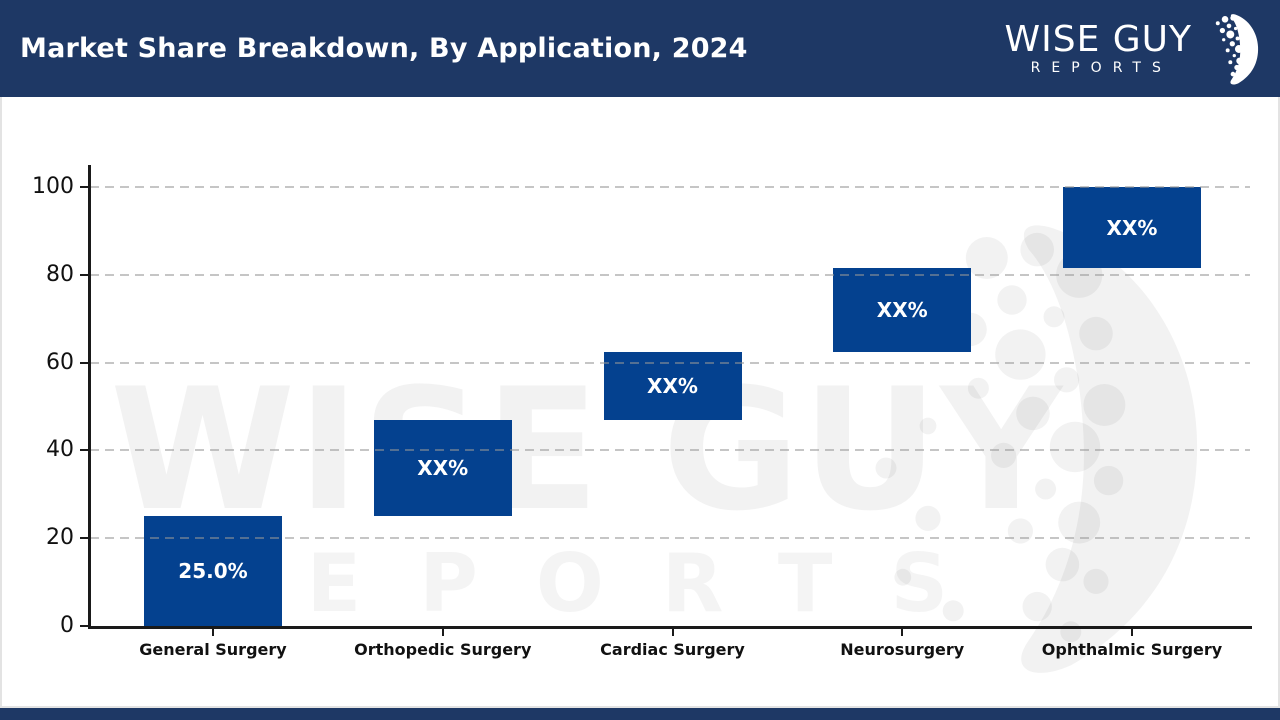  Describe the element at coordinates (60, 274) in the screenshot. I see `y-tick-label: 80` at that location.